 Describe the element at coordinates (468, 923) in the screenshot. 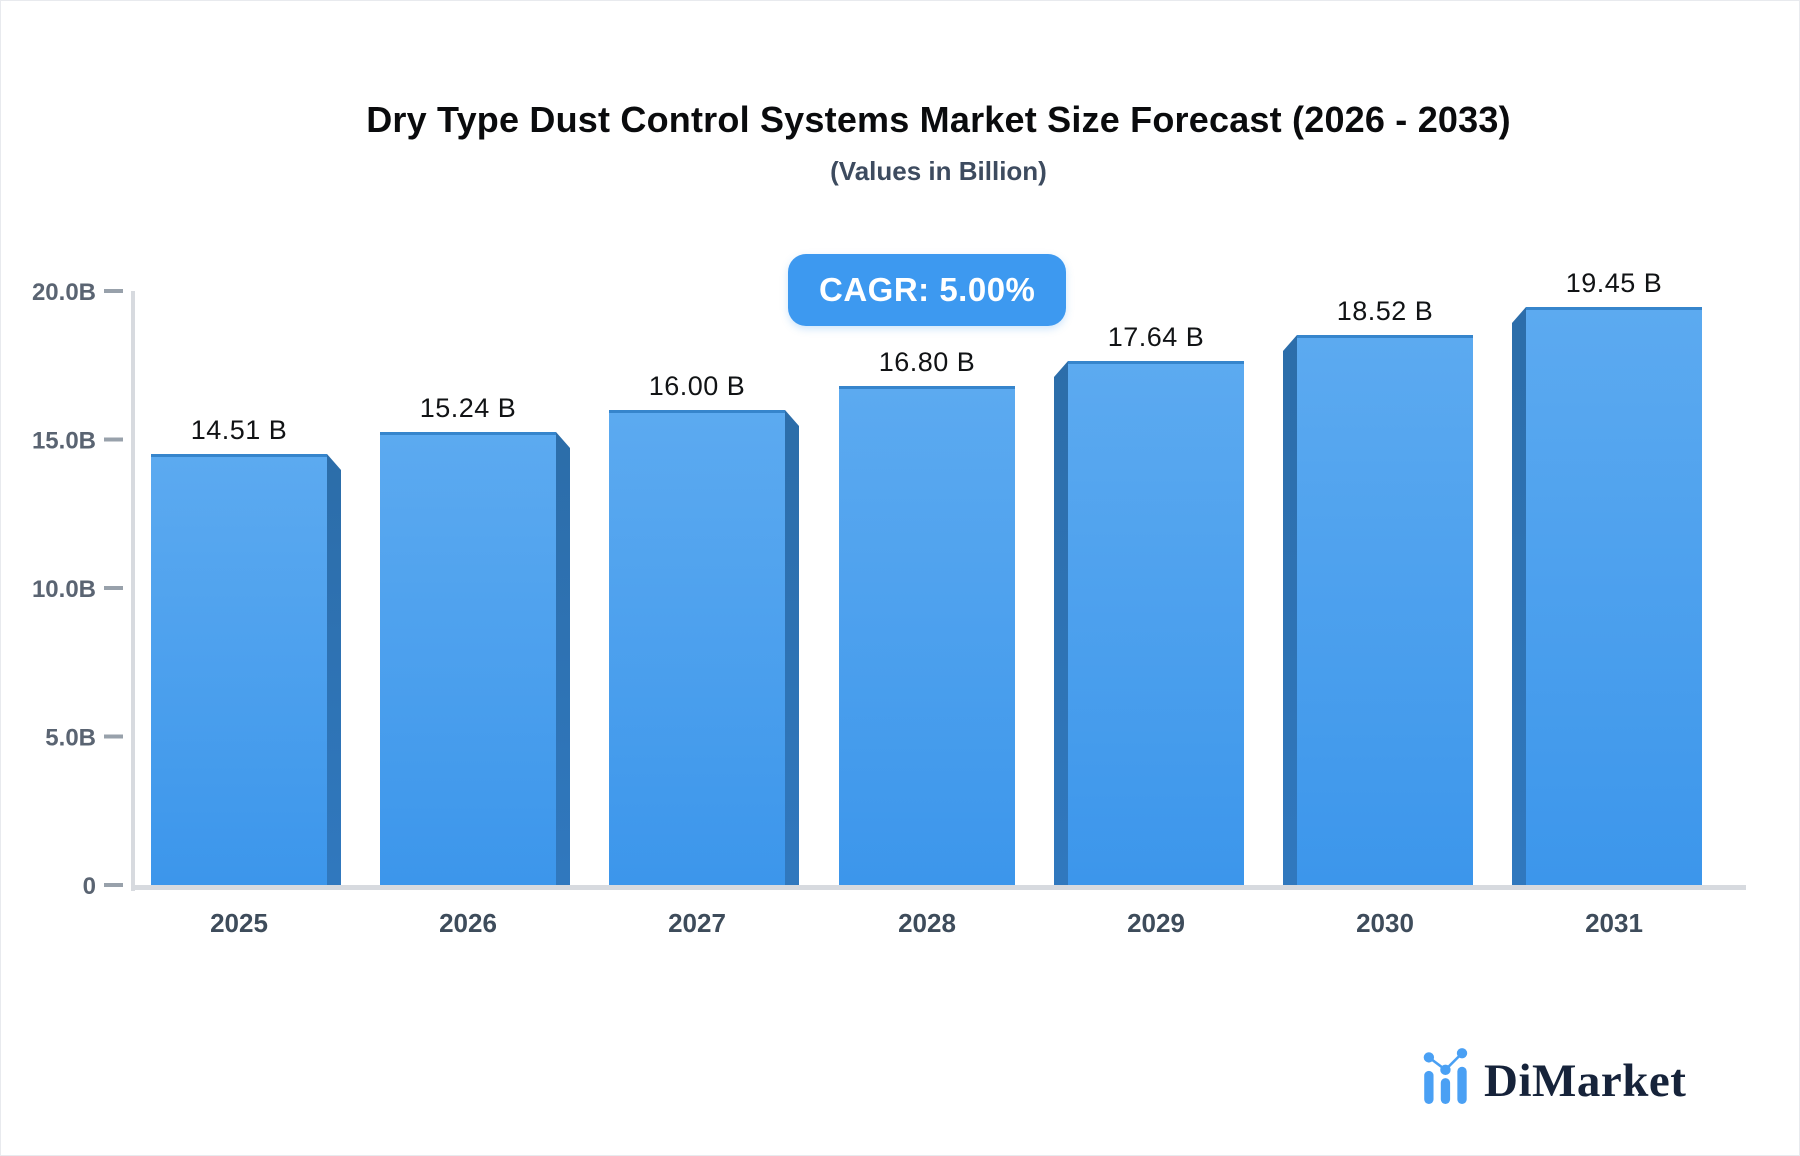

I see `x-axis-label: 2026` at that location.